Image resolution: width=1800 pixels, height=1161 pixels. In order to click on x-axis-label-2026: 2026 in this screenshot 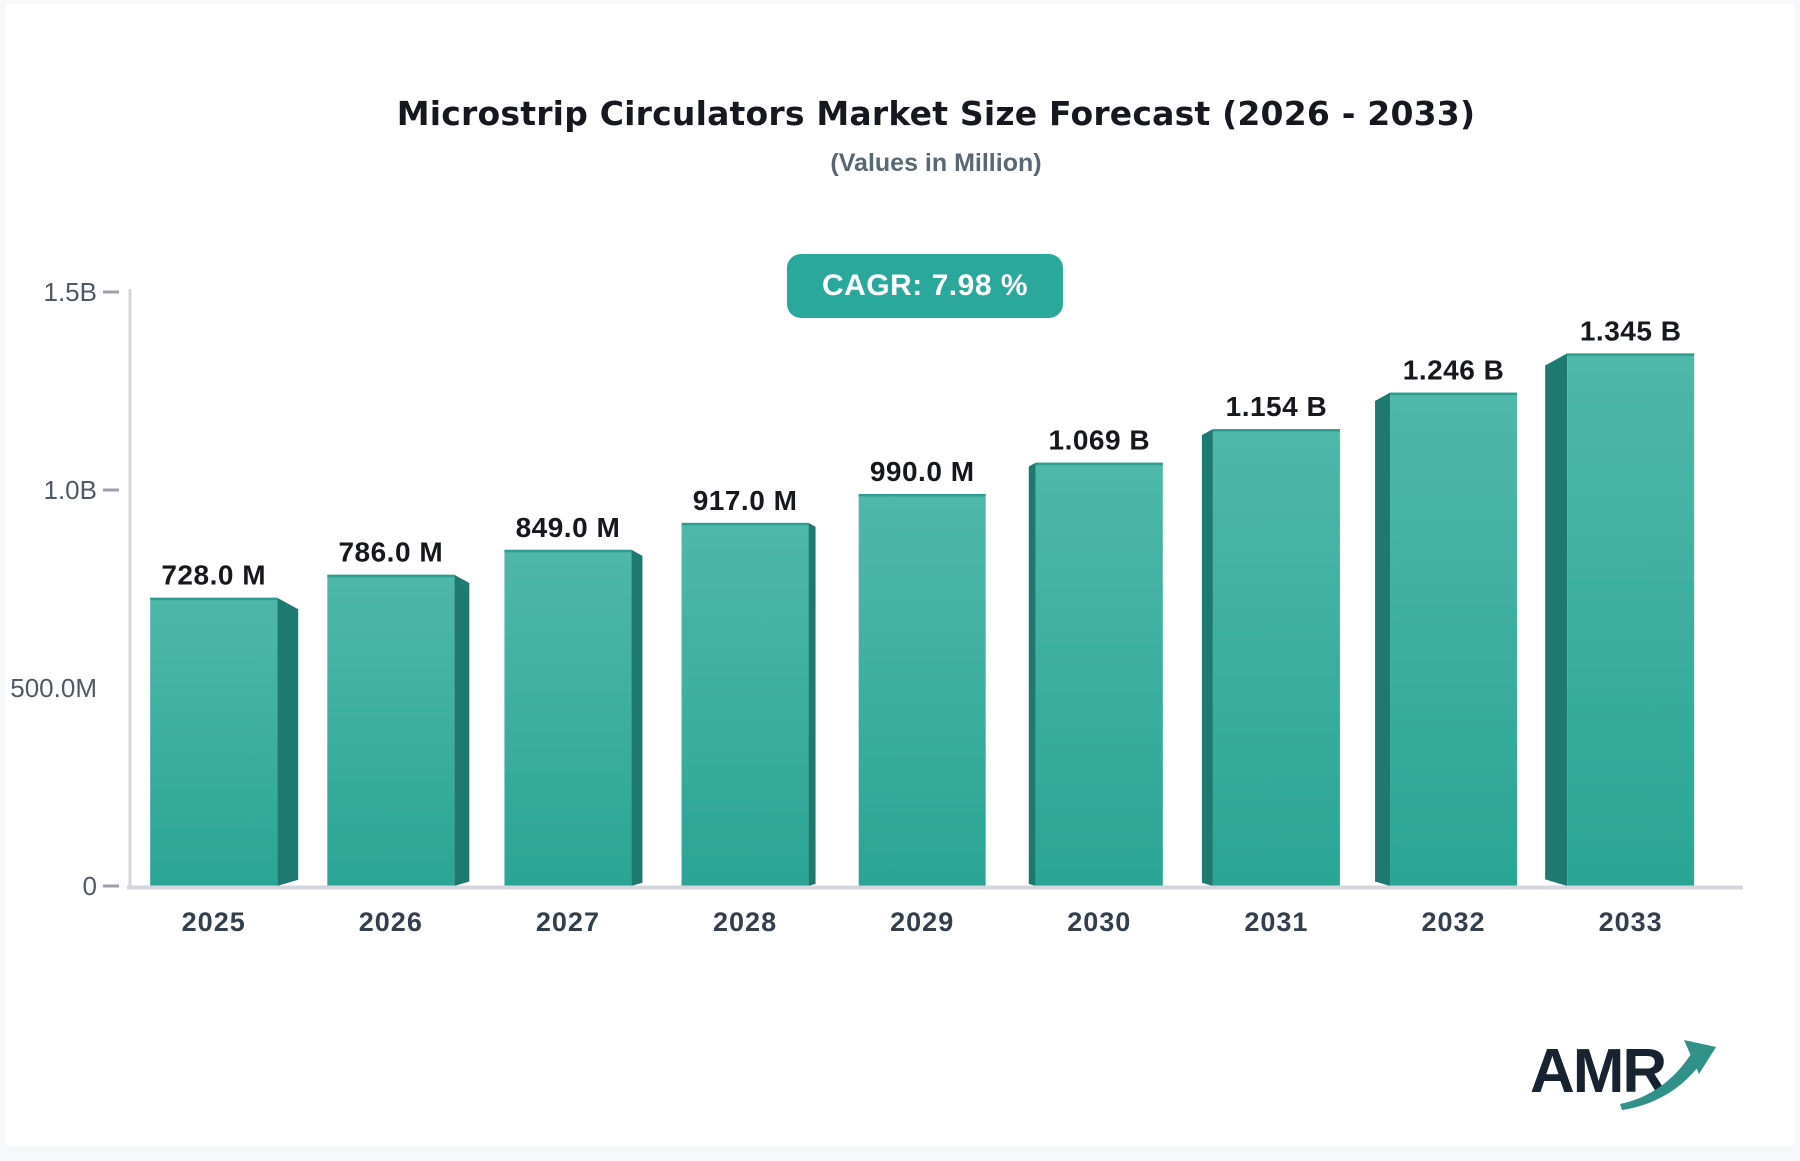, I will do `click(391, 922)`.